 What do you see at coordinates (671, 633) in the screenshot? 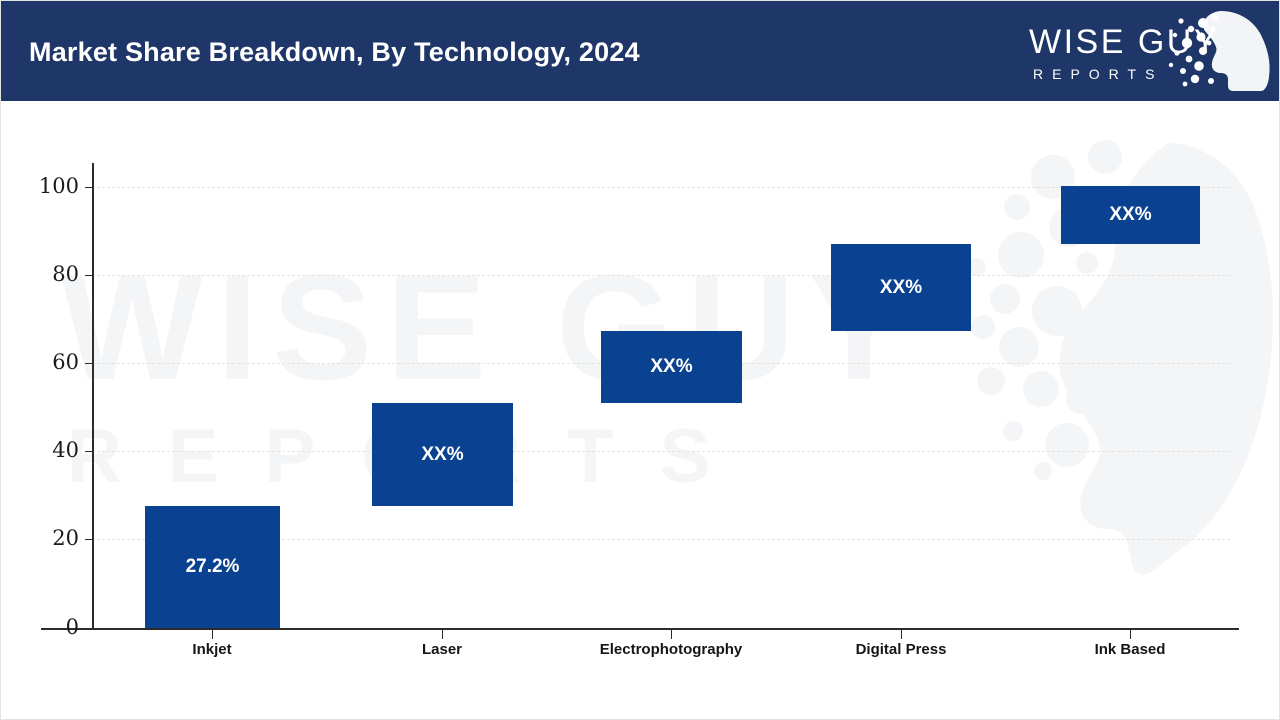
I see `x-tick-mark-electrophotography` at bounding box center [671, 633].